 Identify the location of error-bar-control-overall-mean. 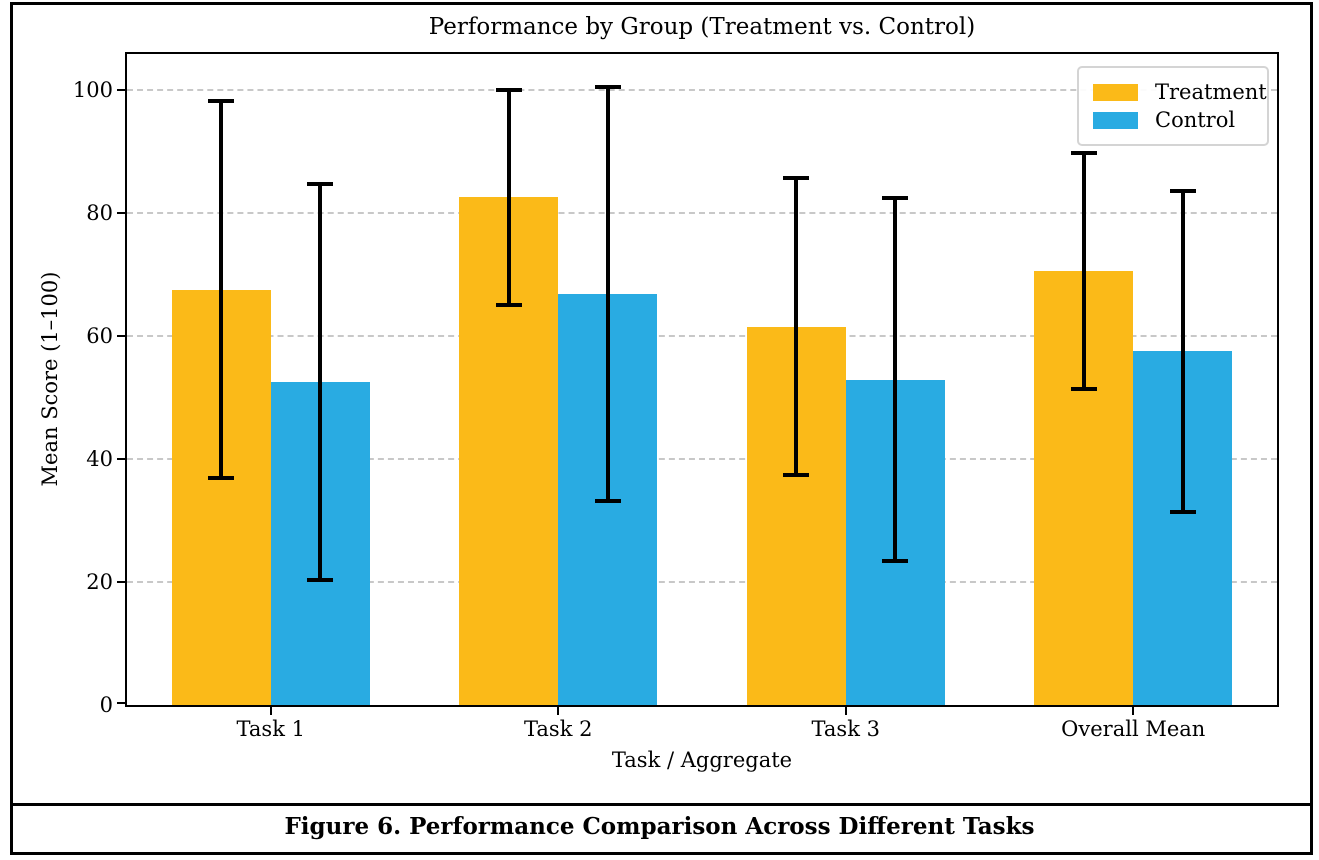
(1182, 351).